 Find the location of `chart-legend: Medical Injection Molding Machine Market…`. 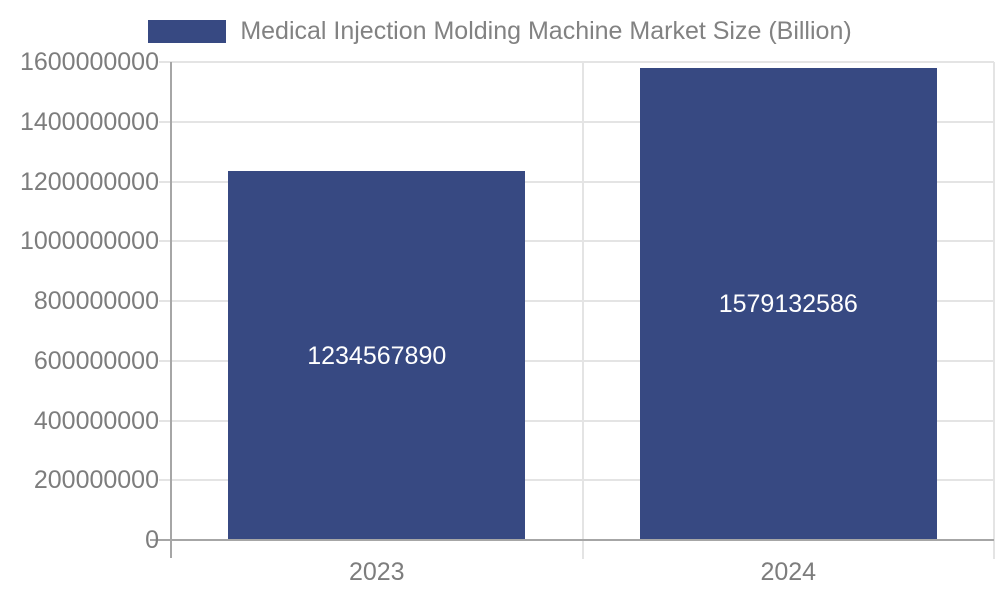

chart-legend: Medical Injection Molding Machine Market… is located at coordinates (500, 31).